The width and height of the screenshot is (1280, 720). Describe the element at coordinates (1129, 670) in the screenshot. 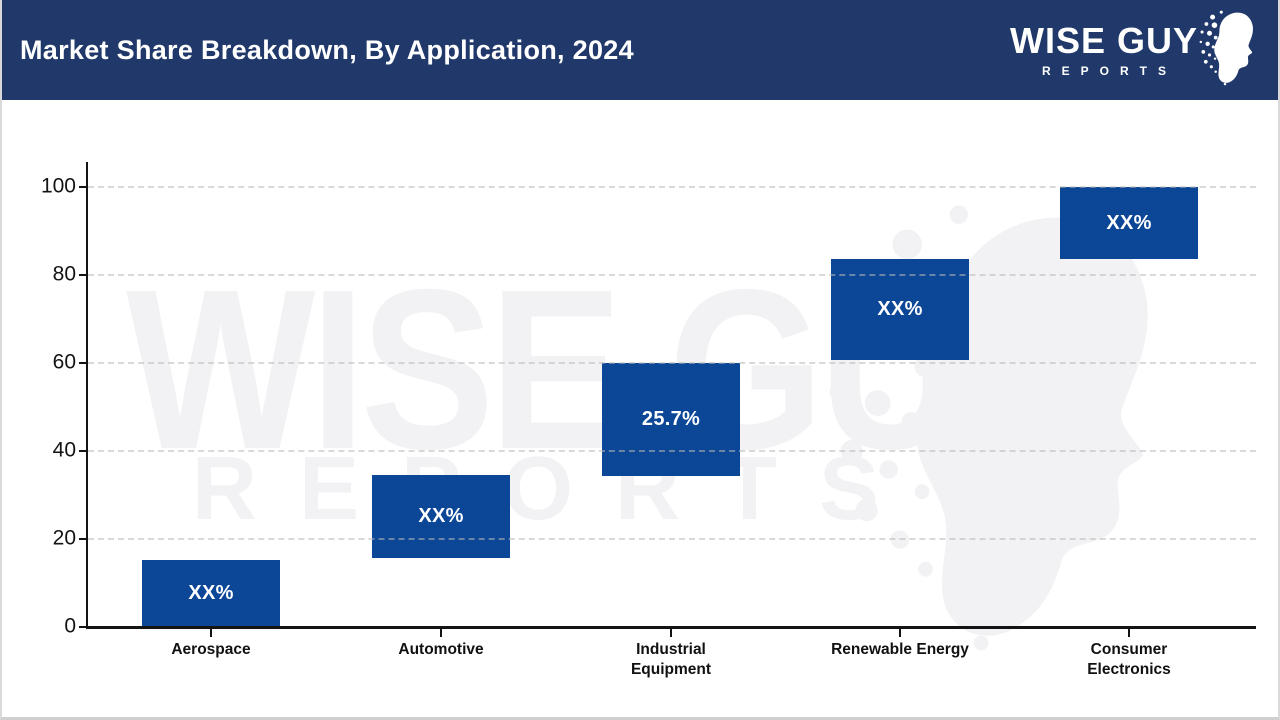

I see `x-category-label-line: Electronics` at that location.